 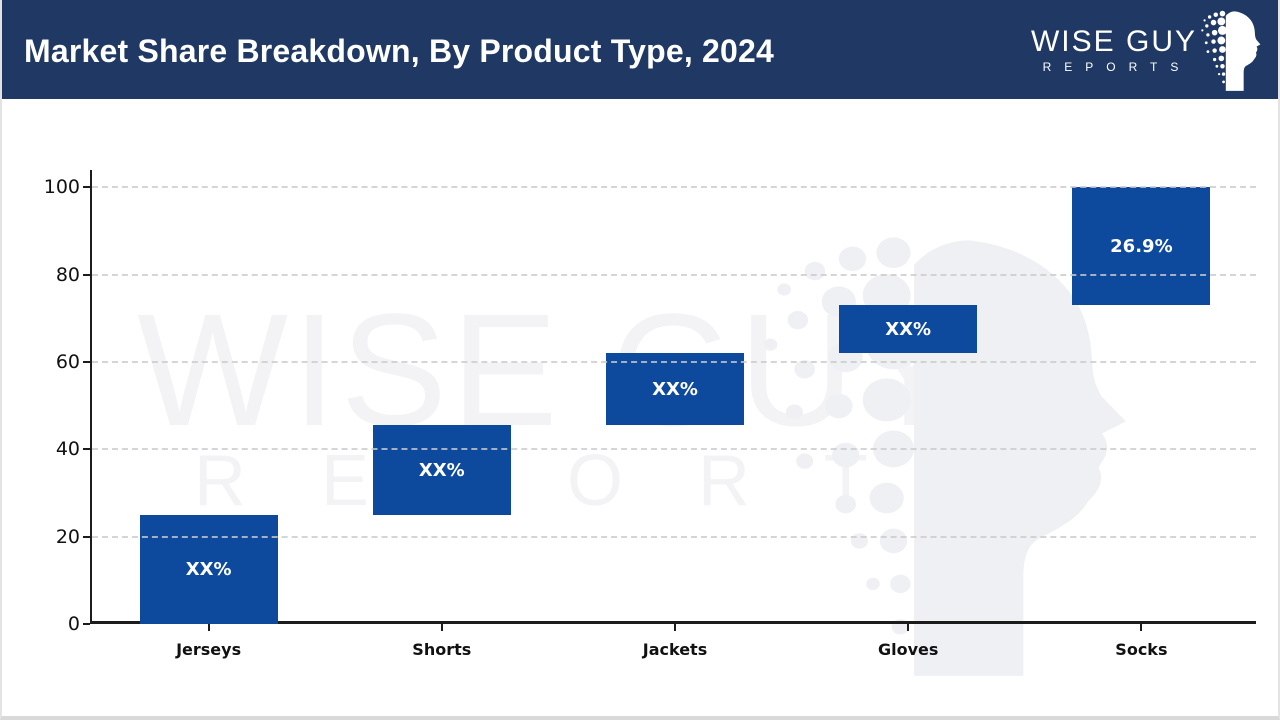 I want to click on brand-logo: WISE GUY REPORTS, so click(x=1148, y=50).